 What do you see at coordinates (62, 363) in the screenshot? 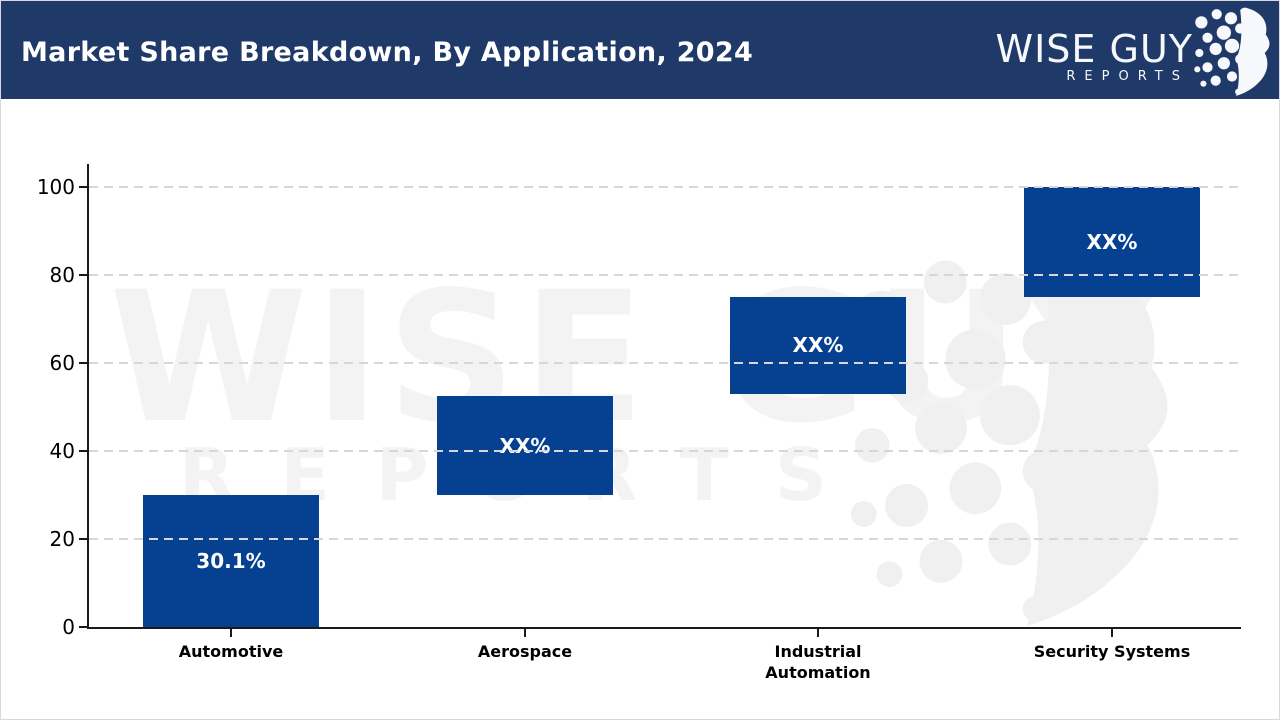
I see `y-tick-label-60: 60` at bounding box center [62, 363].